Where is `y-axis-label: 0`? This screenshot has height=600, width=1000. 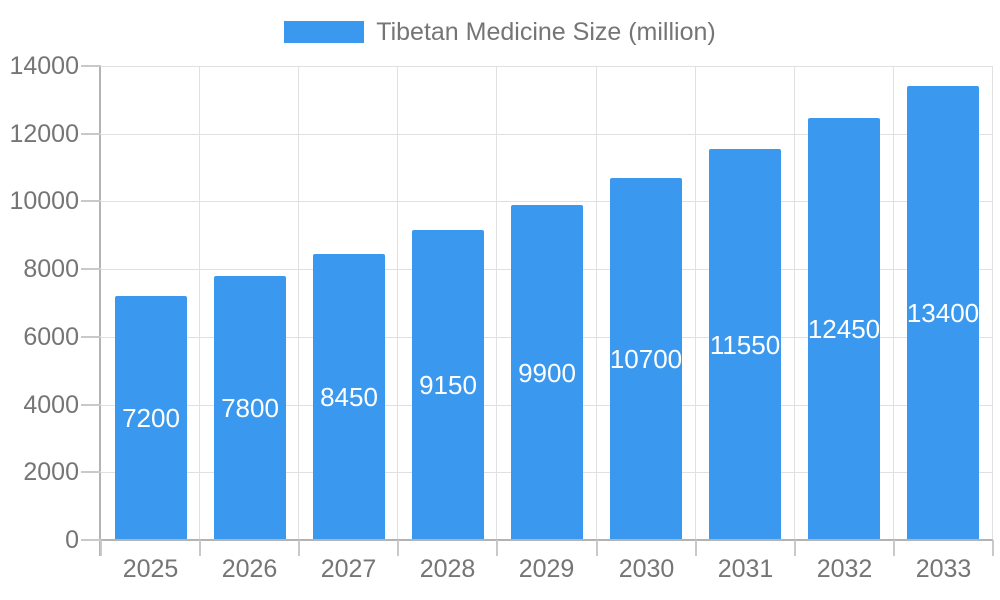 y-axis-label: 0 is located at coordinates (72, 540).